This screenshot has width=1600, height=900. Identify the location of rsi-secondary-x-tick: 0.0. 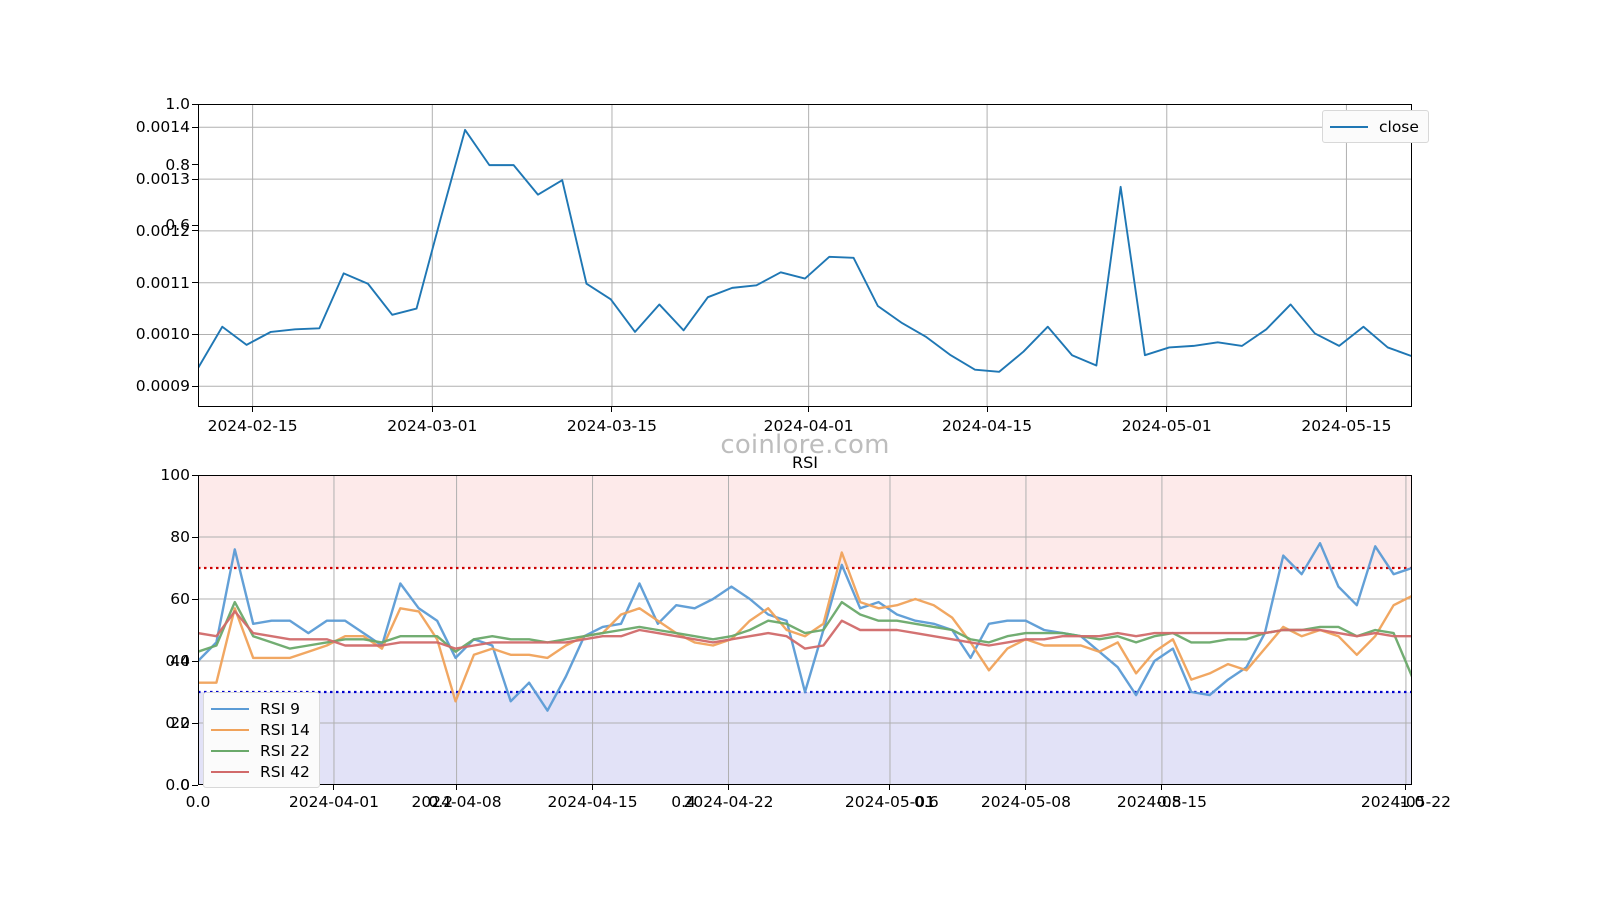
(198, 802).